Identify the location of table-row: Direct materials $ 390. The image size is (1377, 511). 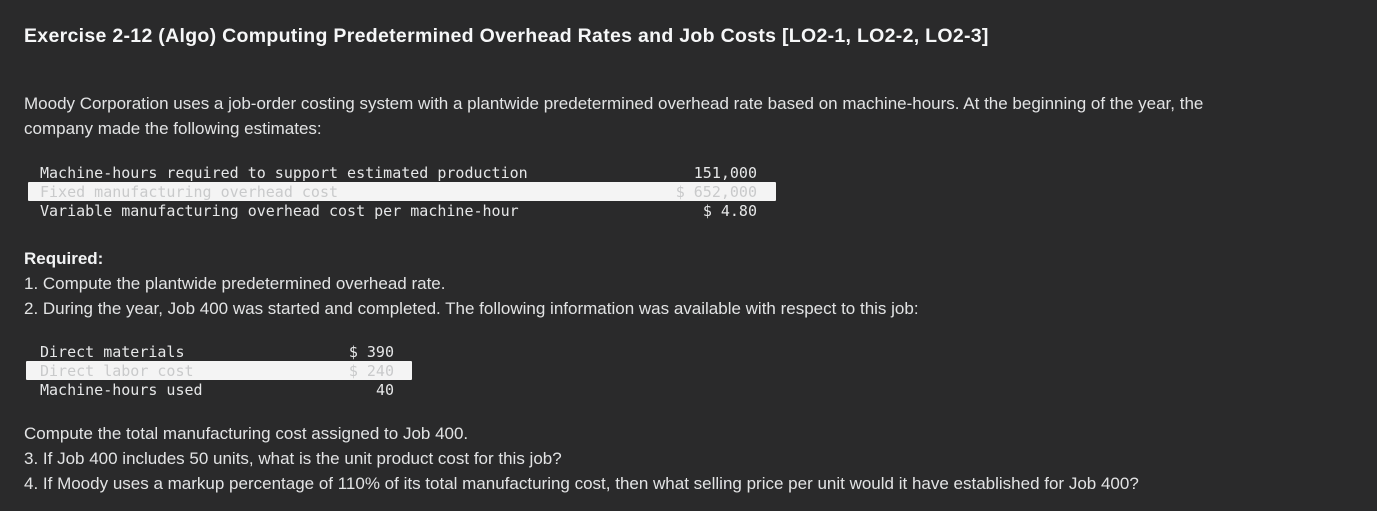
(219, 351).